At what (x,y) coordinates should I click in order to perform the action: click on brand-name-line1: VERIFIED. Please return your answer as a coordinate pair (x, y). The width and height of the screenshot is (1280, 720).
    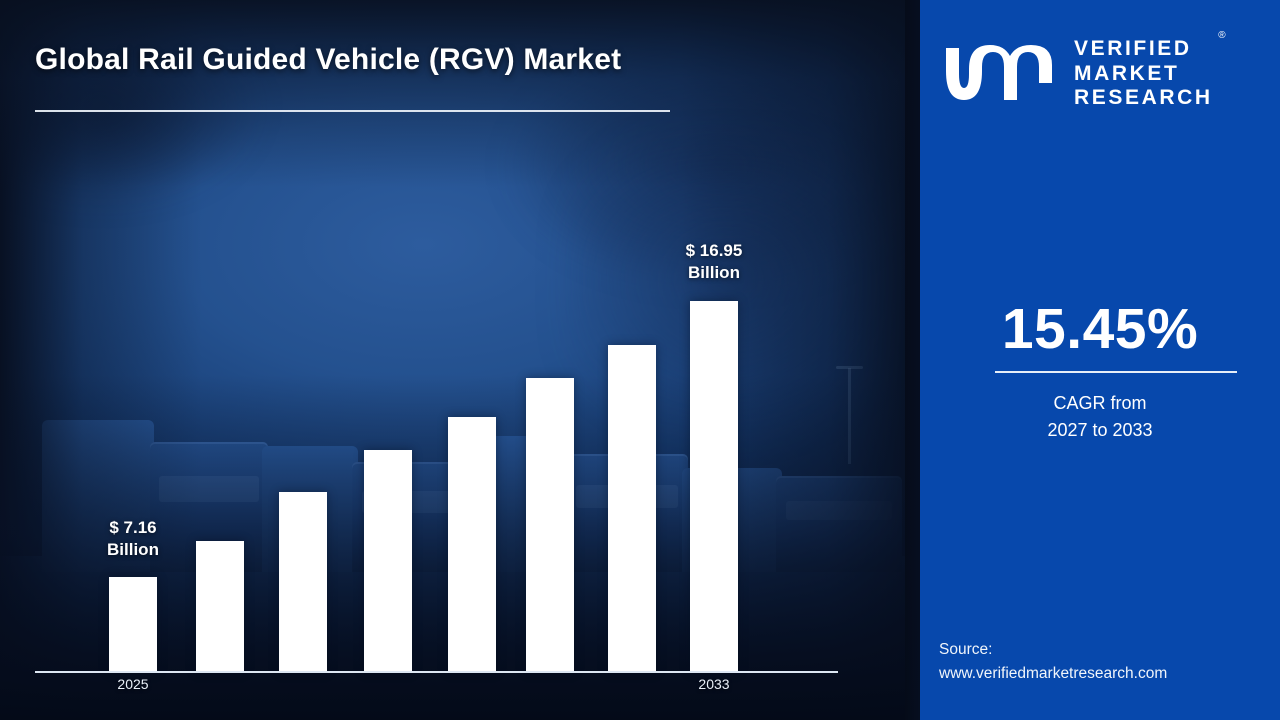
    Looking at the image, I should click on (1133, 49).